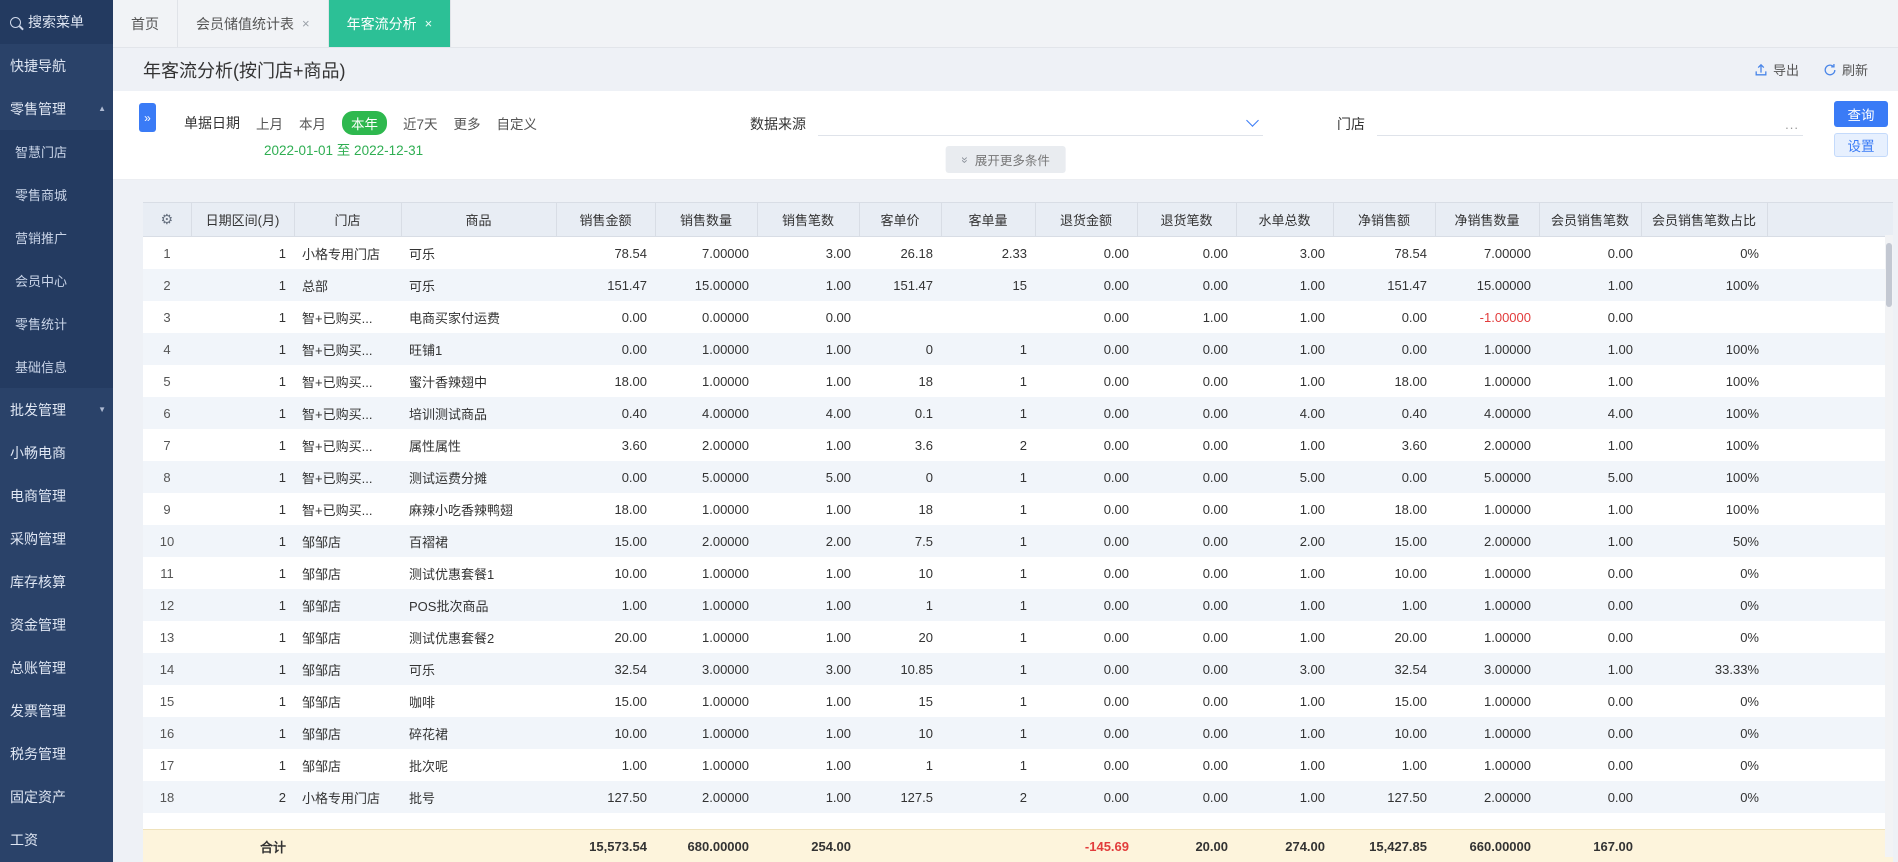 The image size is (1898, 862). What do you see at coordinates (916, 669) in the screenshot?
I see `cell-avg_price: 10.85` at bounding box center [916, 669].